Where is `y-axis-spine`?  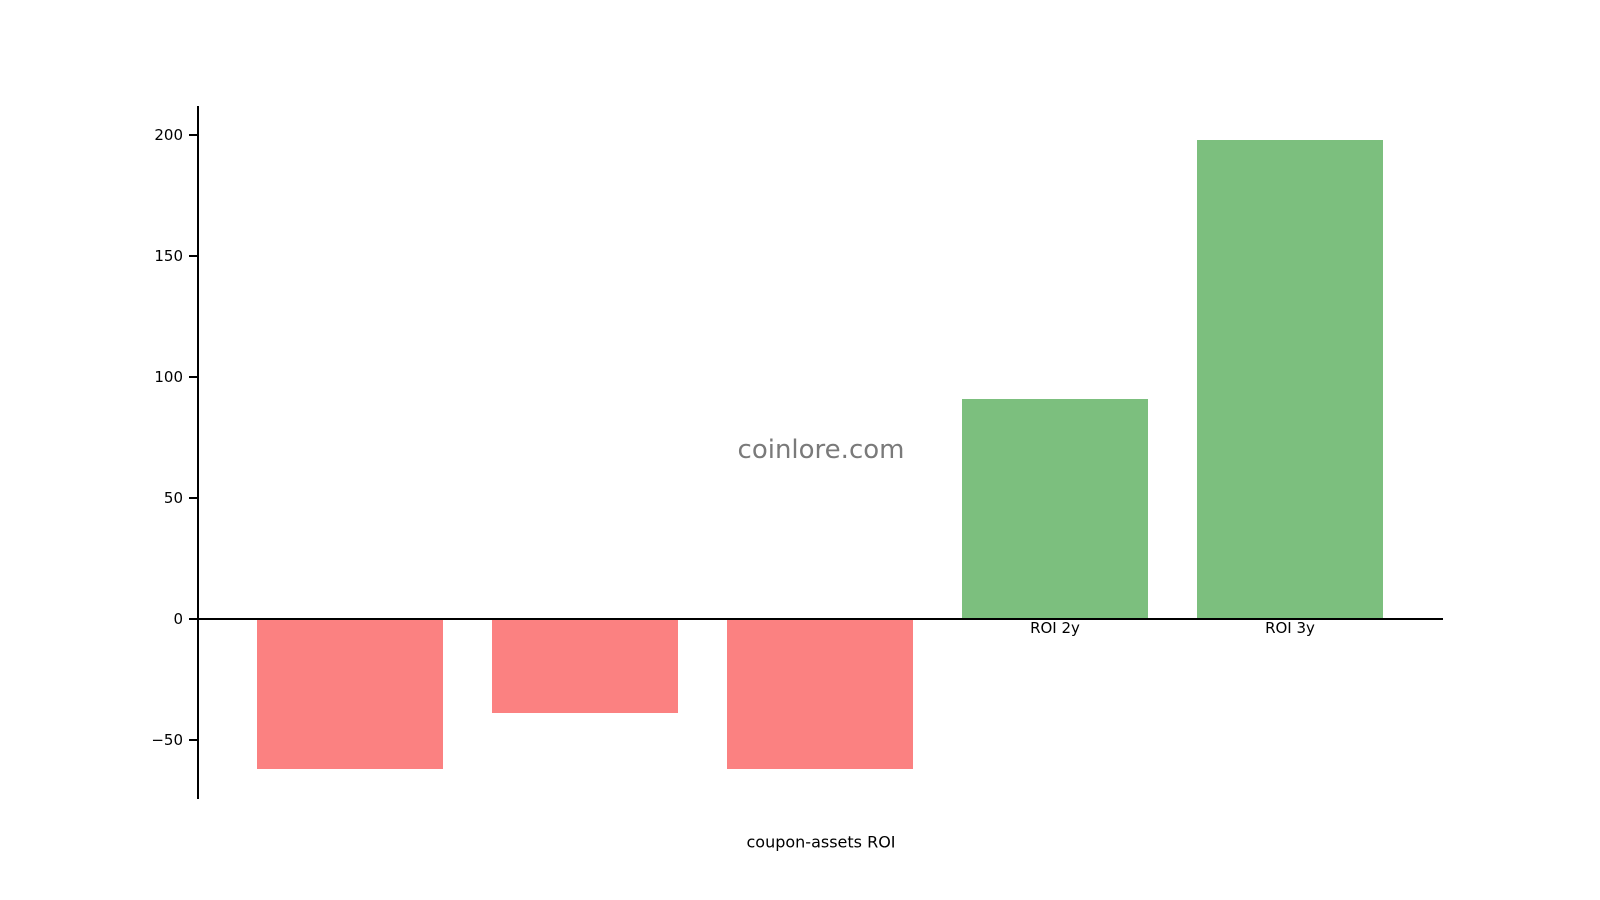
y-axis-spine is located at coordinates (198, 452).